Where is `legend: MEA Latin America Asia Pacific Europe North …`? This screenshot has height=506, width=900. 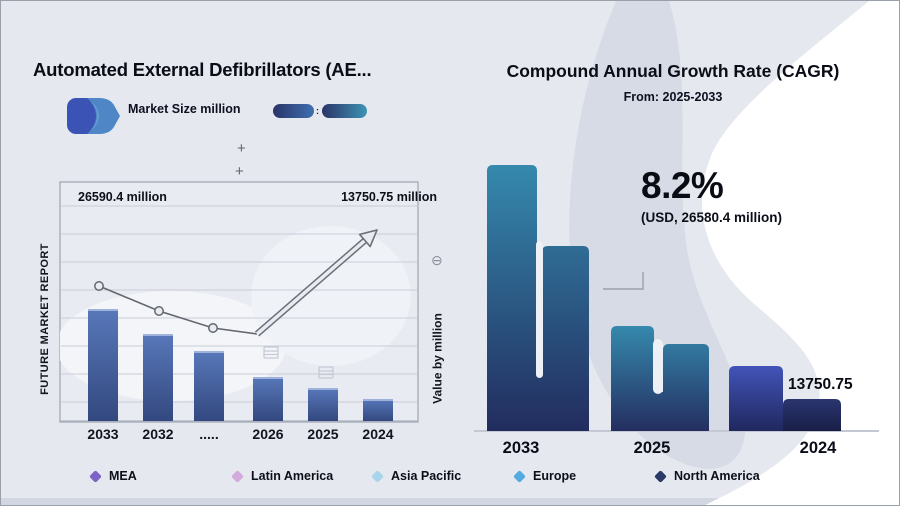
legend: MEA Latin America Asia Pacific Europe North … is located at coordinates (450, 477).